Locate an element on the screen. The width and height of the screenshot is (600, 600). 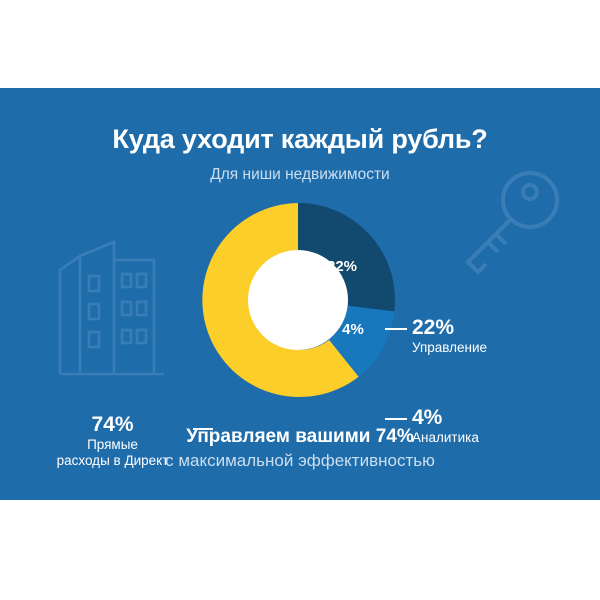
donut-slice-direct is located at coordinates (280, 300).